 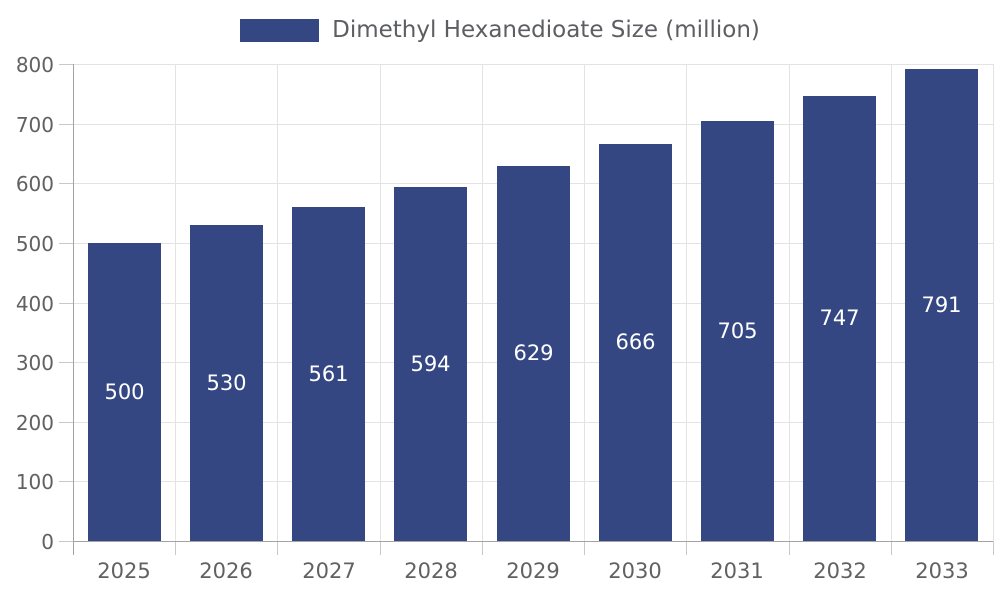 I want to click on y-tick-label: 100, so click(x=34, y=482).